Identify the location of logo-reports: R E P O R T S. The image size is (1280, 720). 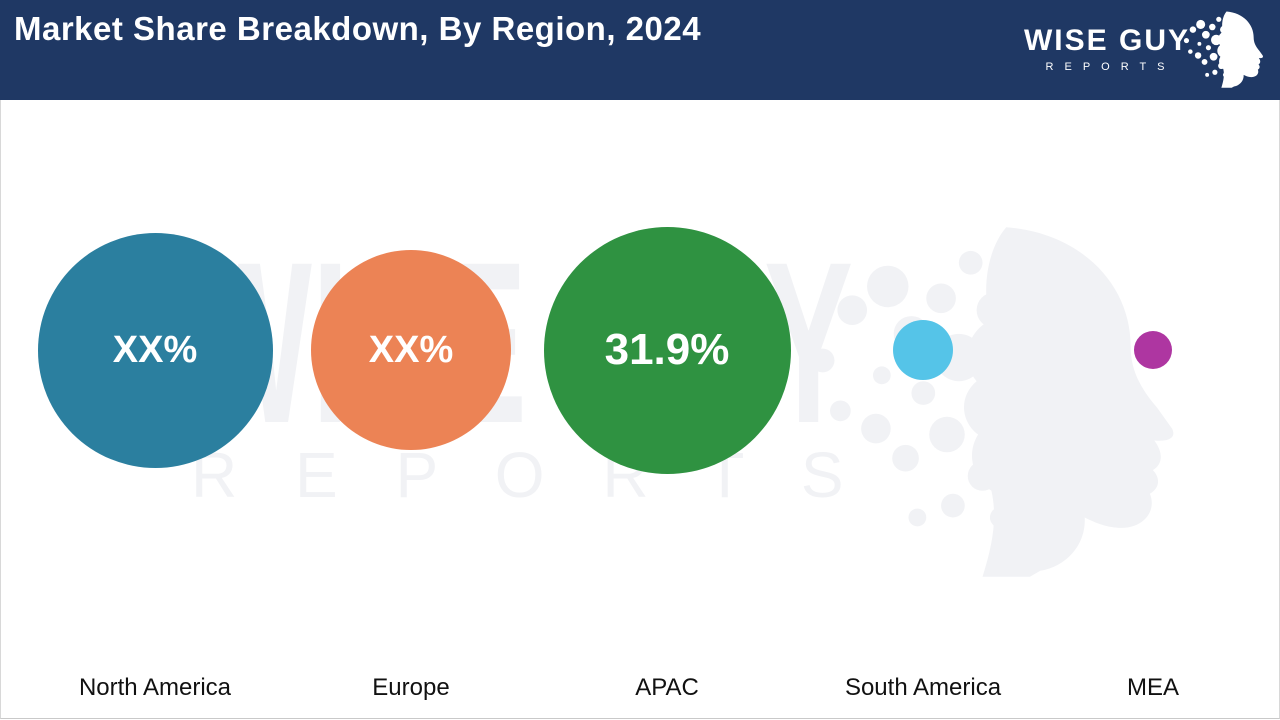
(1107, 66).